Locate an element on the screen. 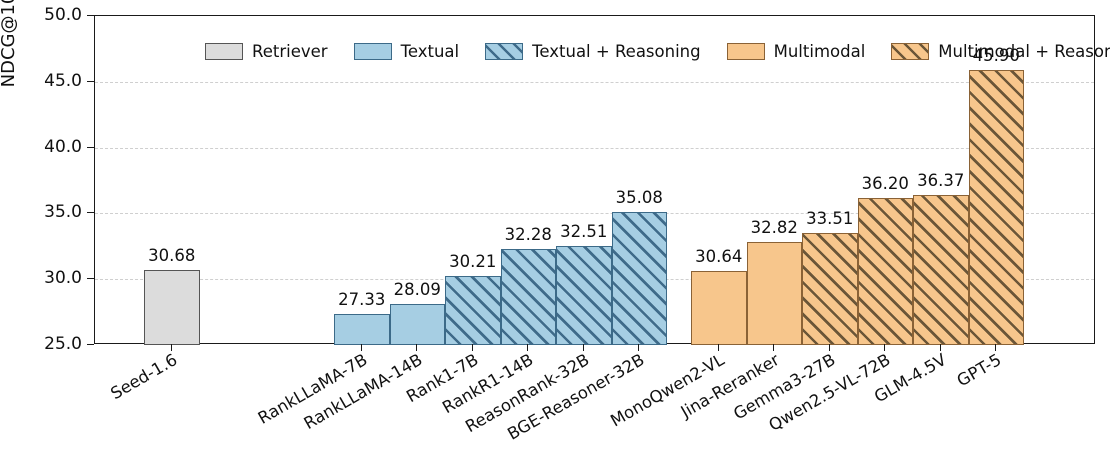  y-tick-label: 25.0 is located at coordinates (63, 344).